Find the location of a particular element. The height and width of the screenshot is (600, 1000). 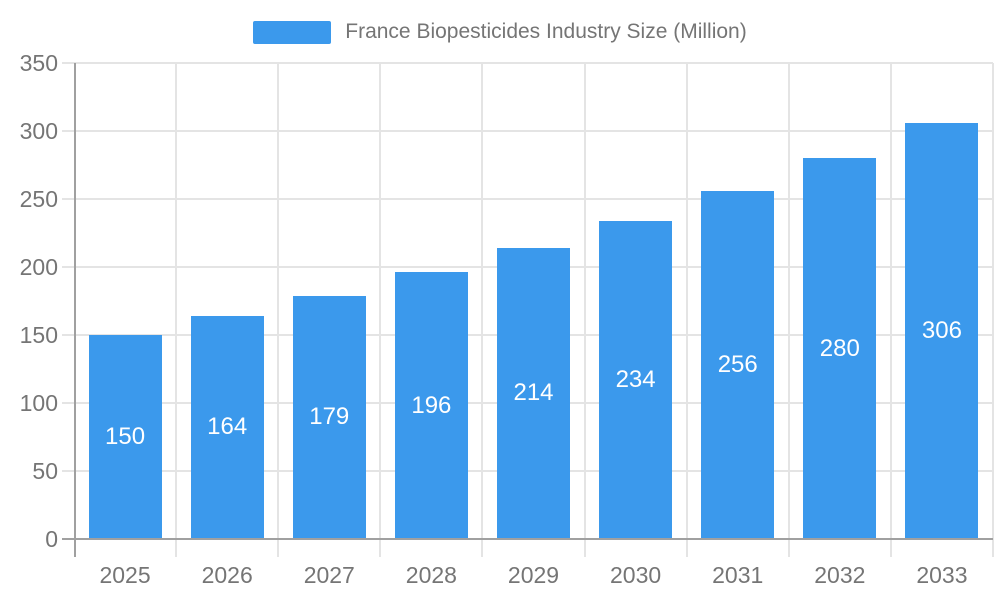

bar: 150 is located at coordinates (125, 437).